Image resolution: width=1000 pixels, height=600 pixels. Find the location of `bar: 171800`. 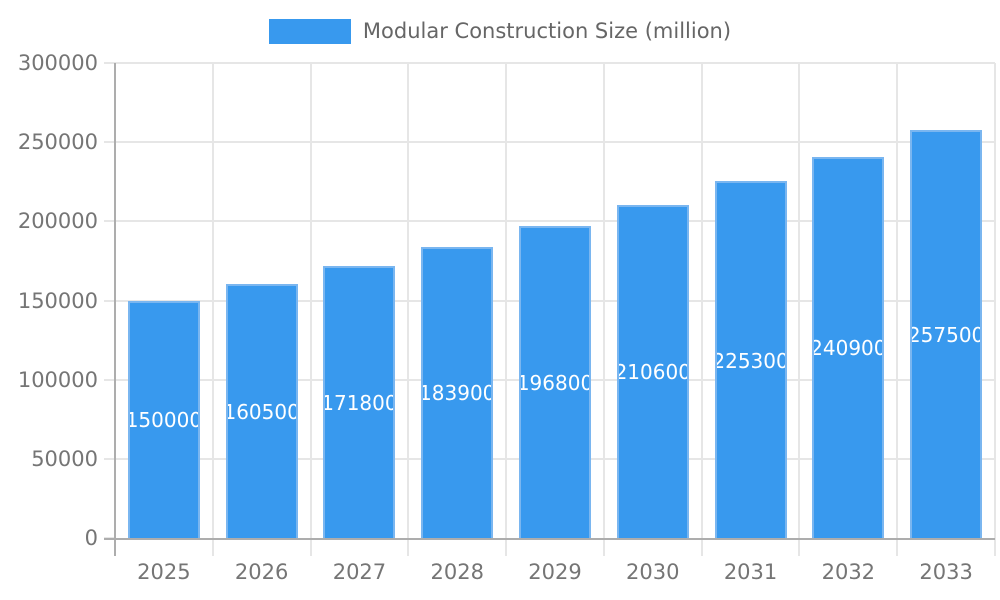

bar: 171800 is located at coordinates (359, 401).